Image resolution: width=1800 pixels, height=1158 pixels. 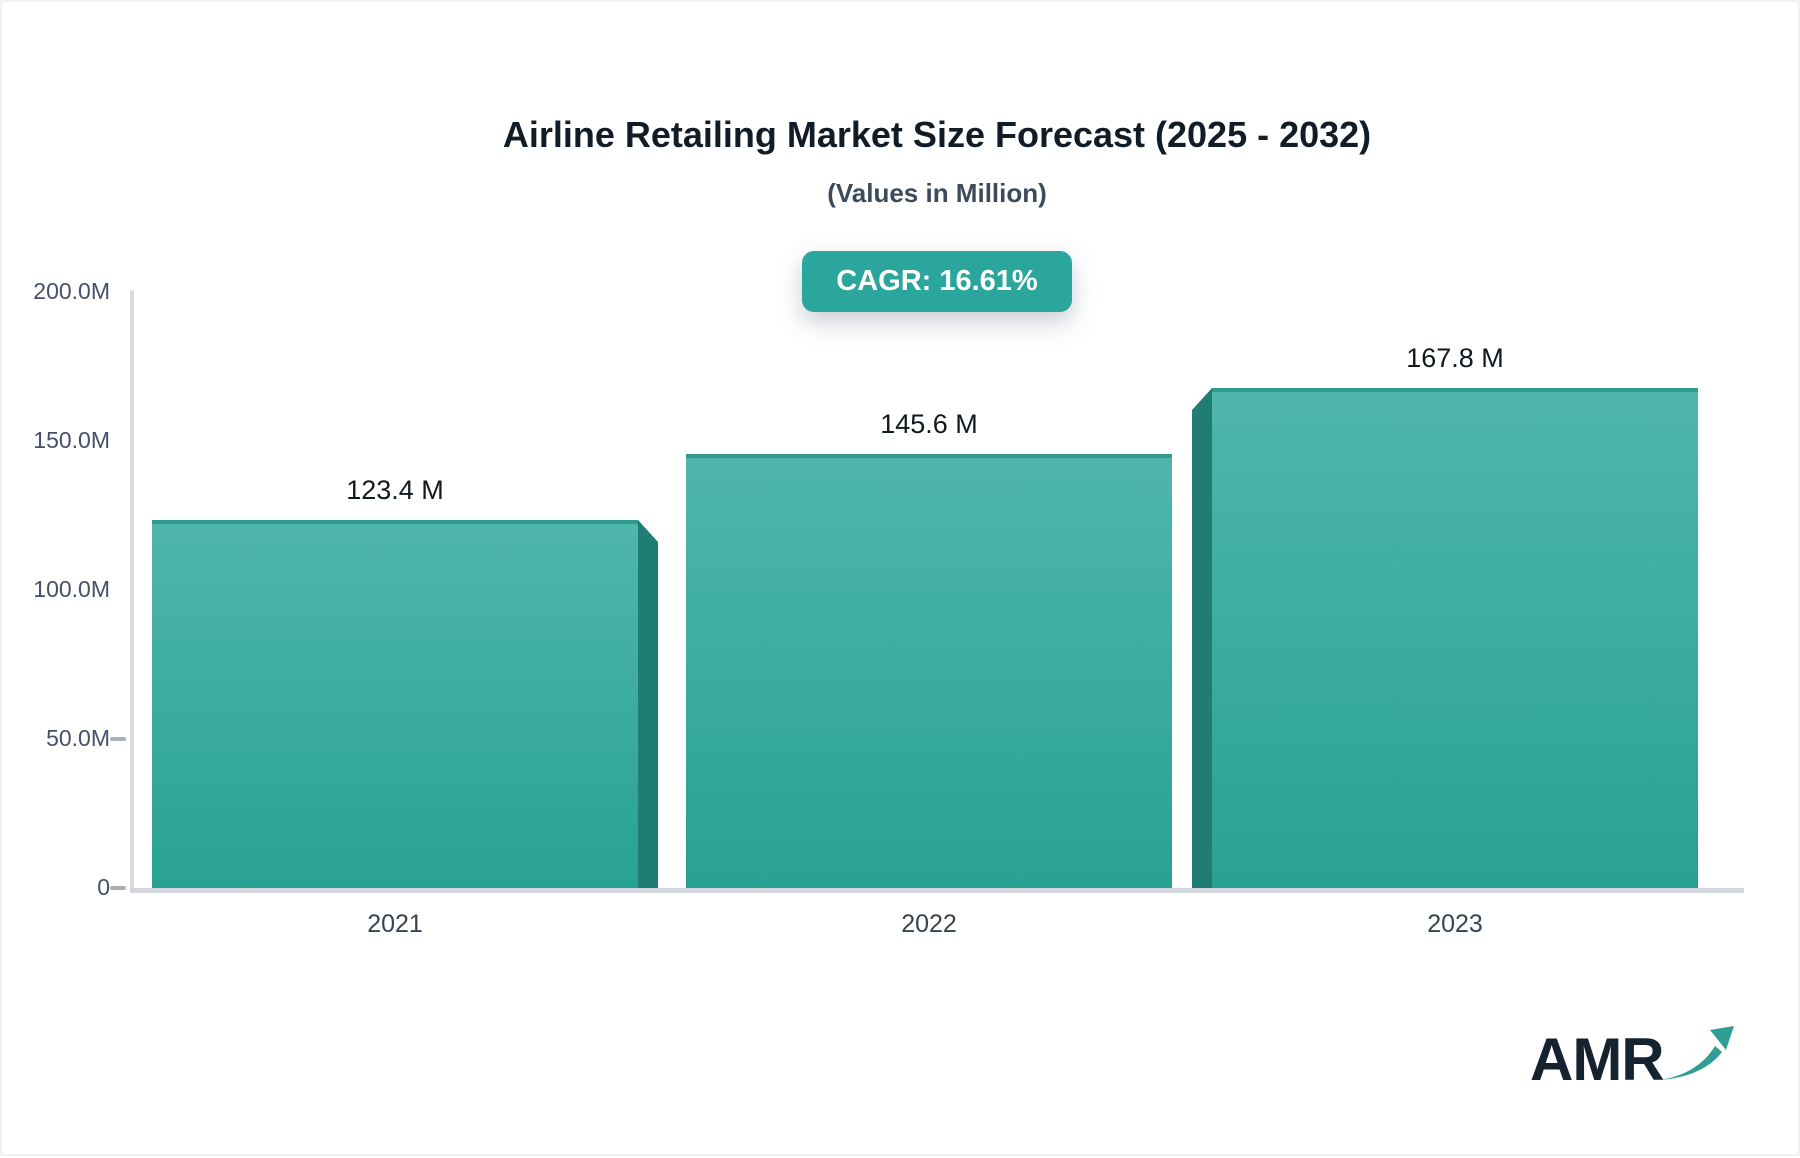 What do you see at coordinates (132, 590) in the screenshot?
I see `y-axis-line` at bounding box center [132, 590].